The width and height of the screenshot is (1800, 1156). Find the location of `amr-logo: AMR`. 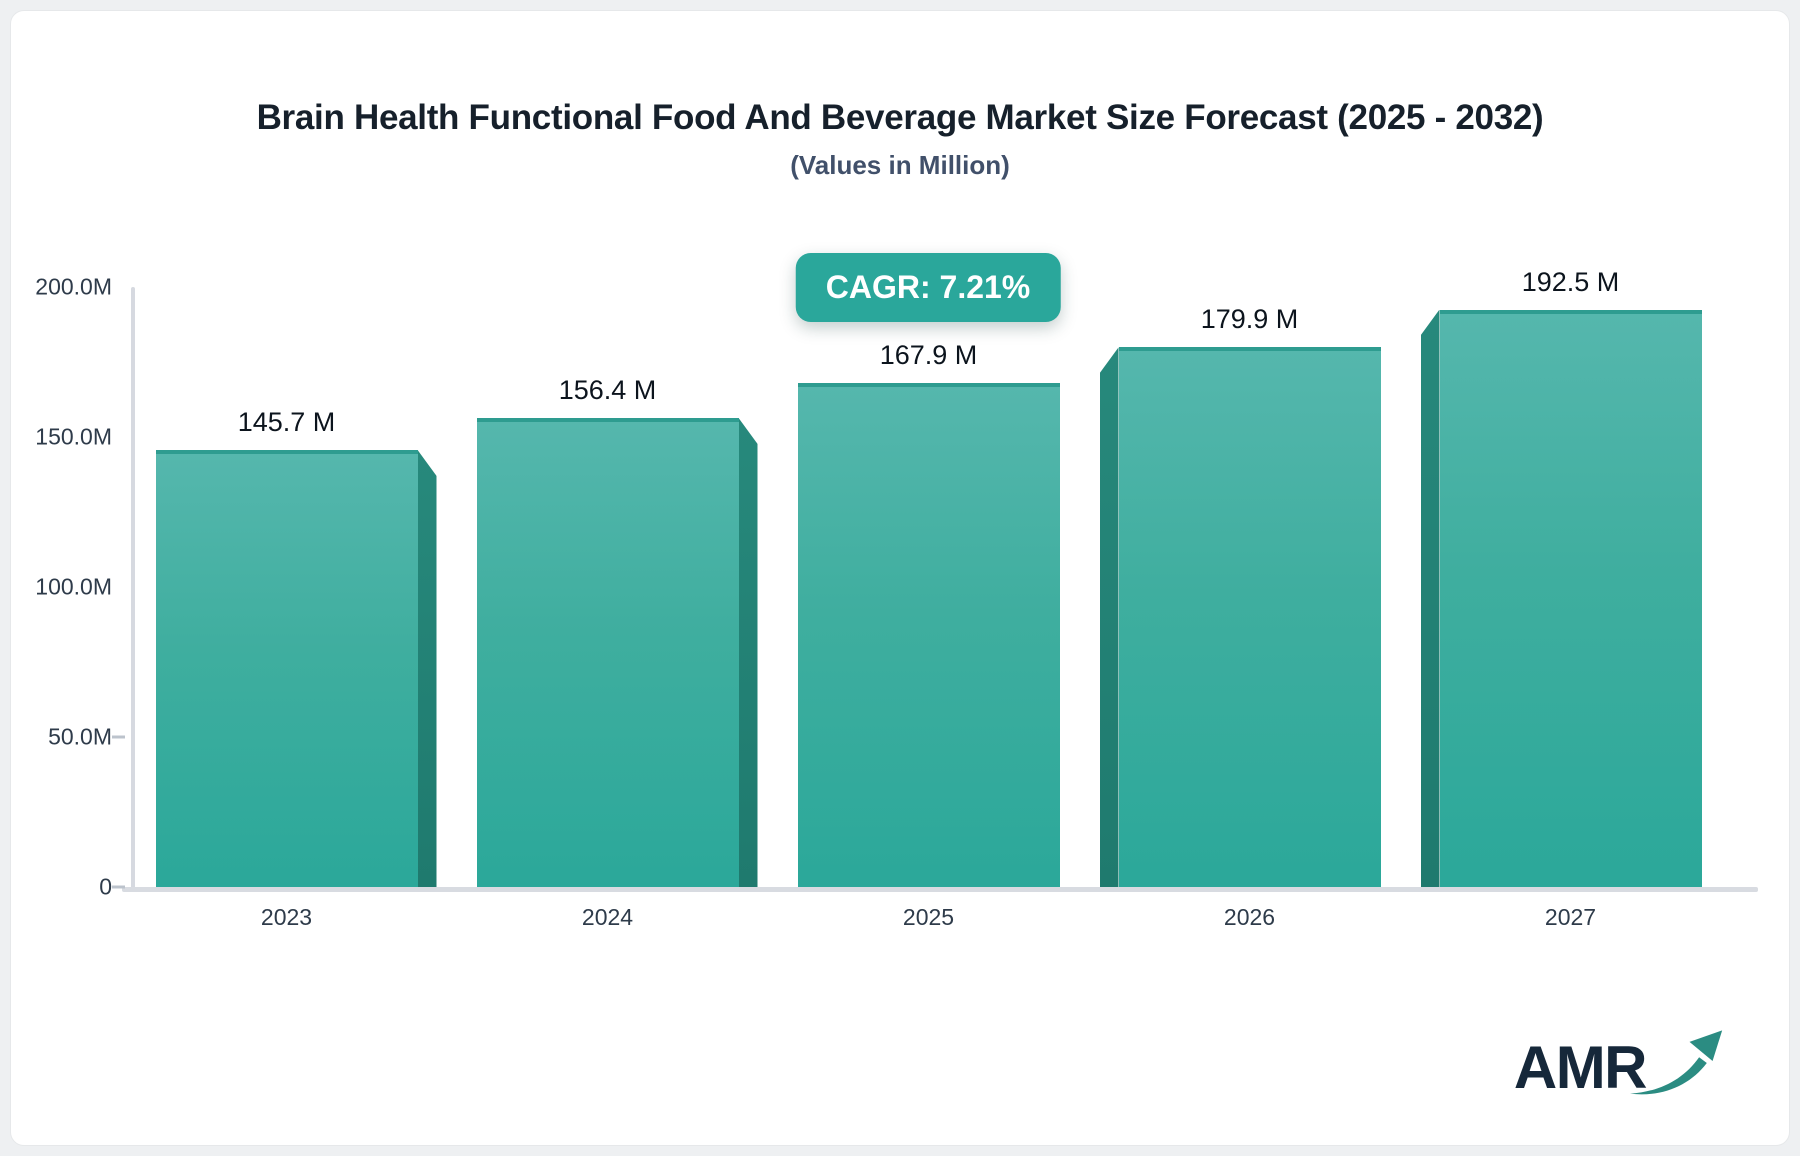

amr-logo: AMR is located at coordinates (1620, 1062).